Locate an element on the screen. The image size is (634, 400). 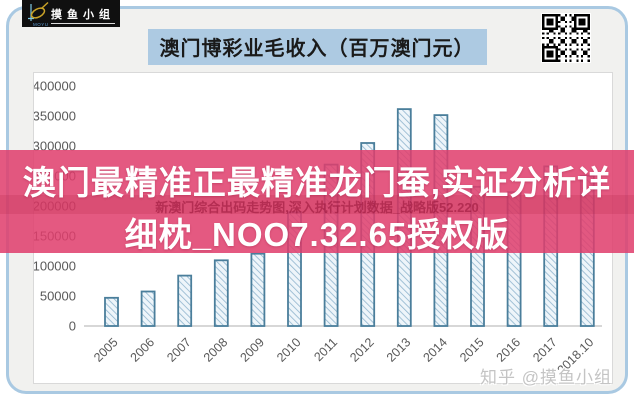
svg-text: 50000 is located at coordinates (58, 296).